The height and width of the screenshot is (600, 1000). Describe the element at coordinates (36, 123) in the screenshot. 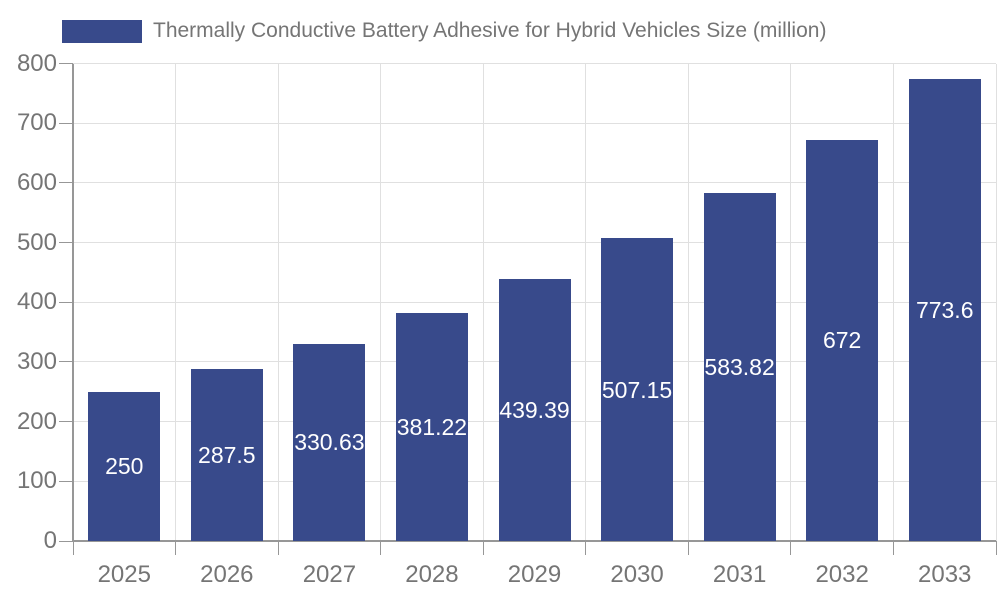

I see `y-tick-label: 700` at that location.